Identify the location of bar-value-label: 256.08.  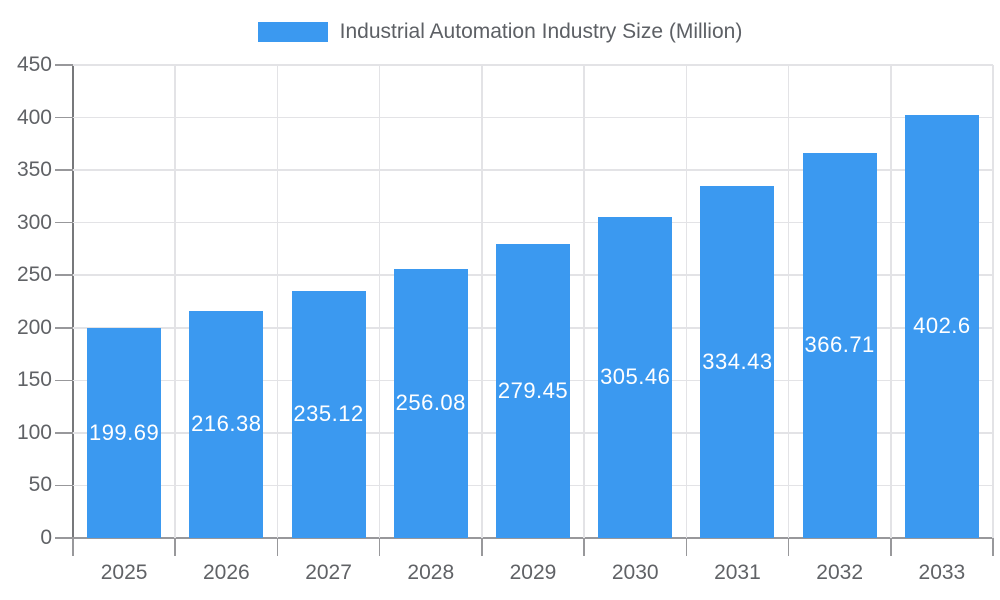
(430, 403).